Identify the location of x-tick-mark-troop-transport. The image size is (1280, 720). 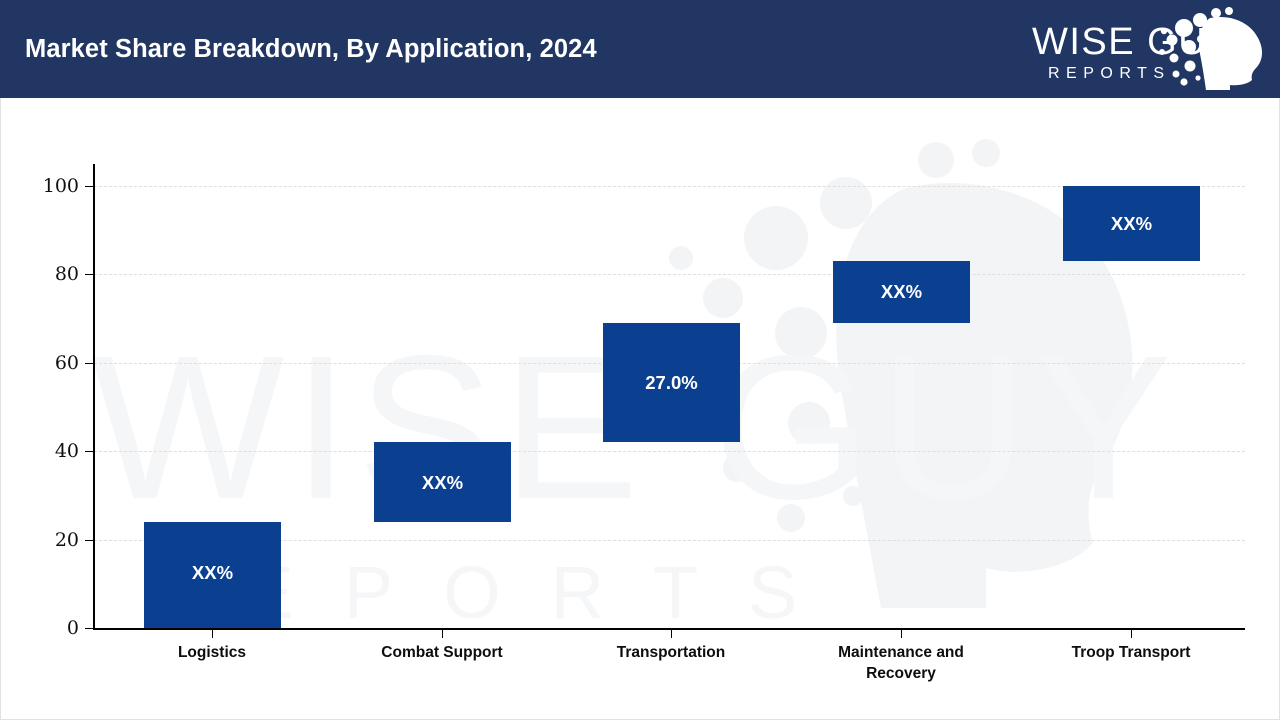
(1131, 633).